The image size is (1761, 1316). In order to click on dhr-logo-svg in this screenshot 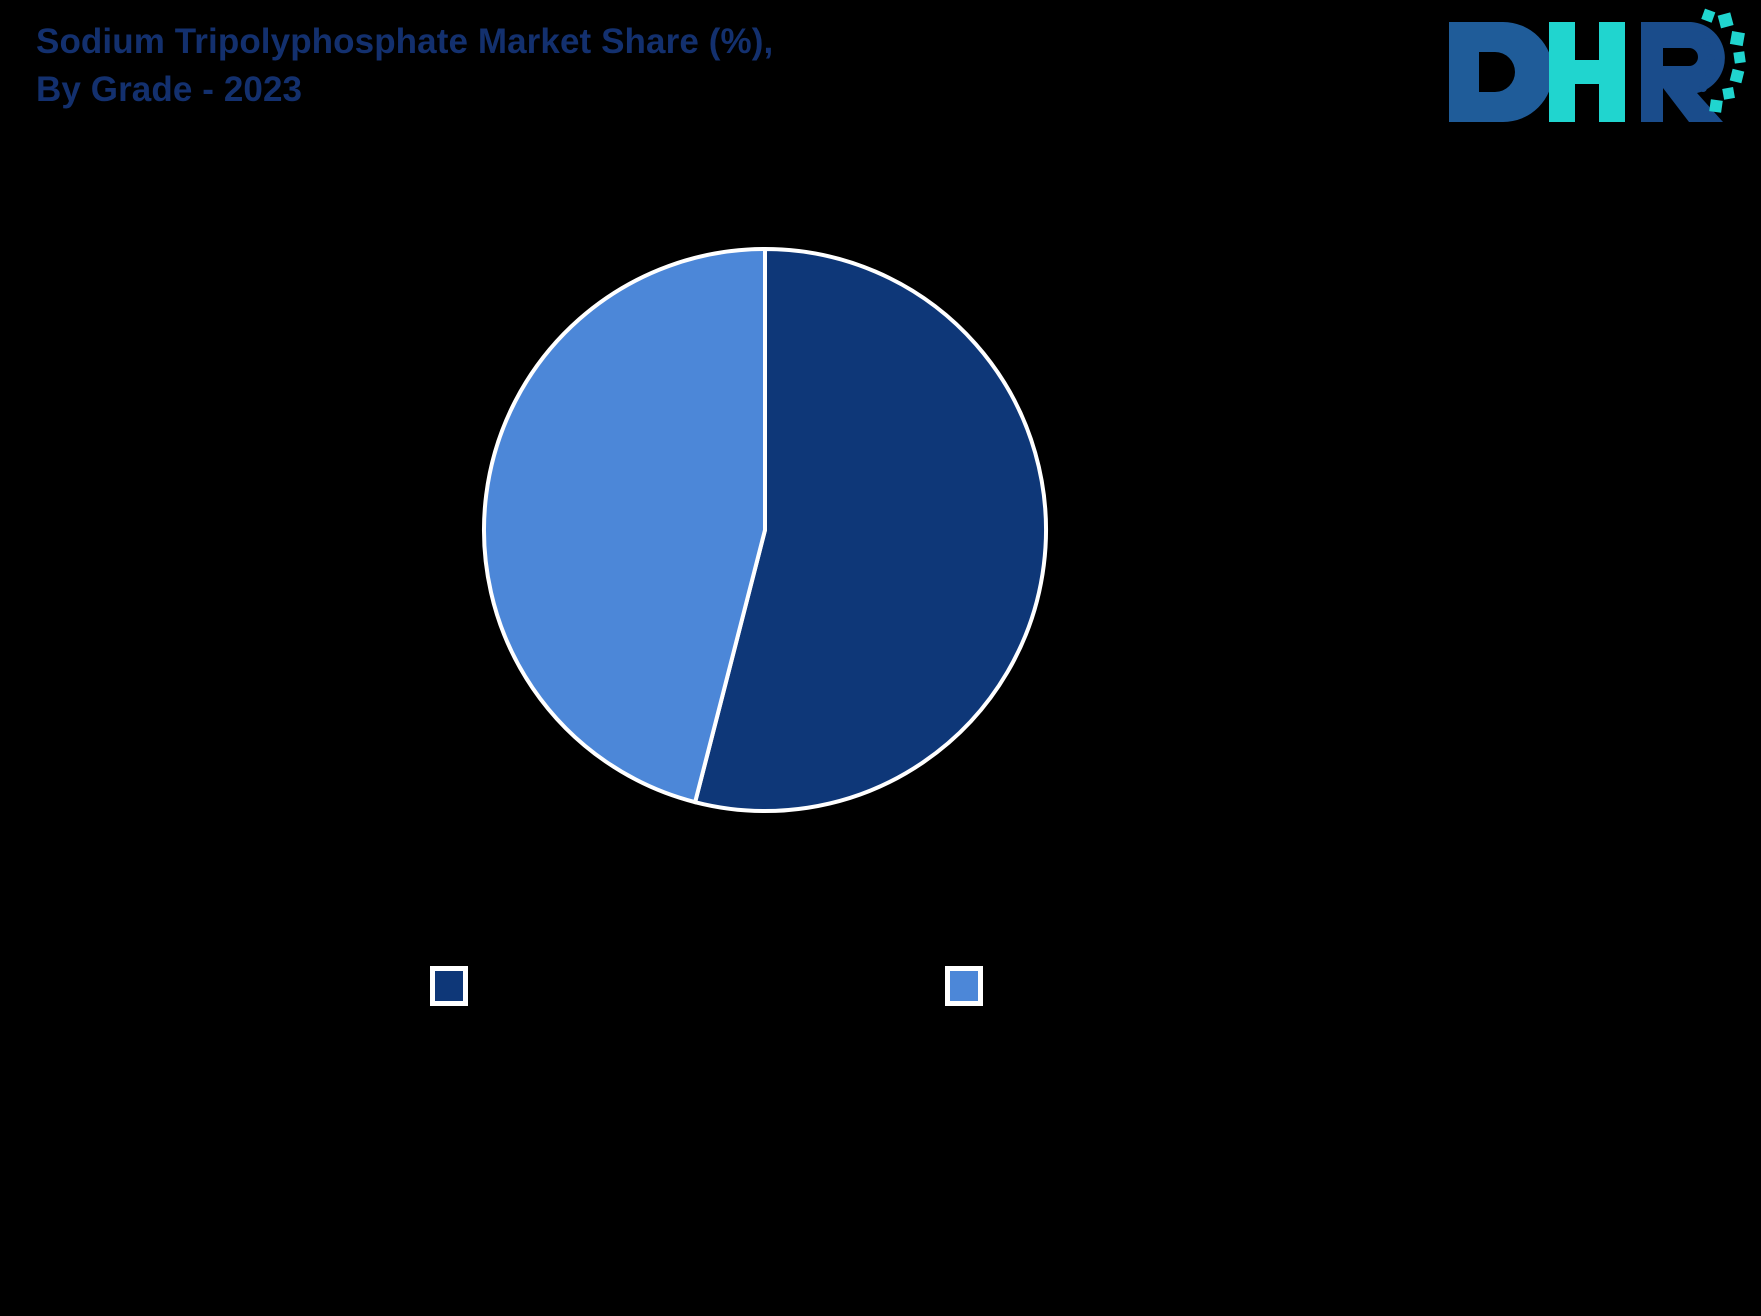, I will do `click(1597, 65)`.